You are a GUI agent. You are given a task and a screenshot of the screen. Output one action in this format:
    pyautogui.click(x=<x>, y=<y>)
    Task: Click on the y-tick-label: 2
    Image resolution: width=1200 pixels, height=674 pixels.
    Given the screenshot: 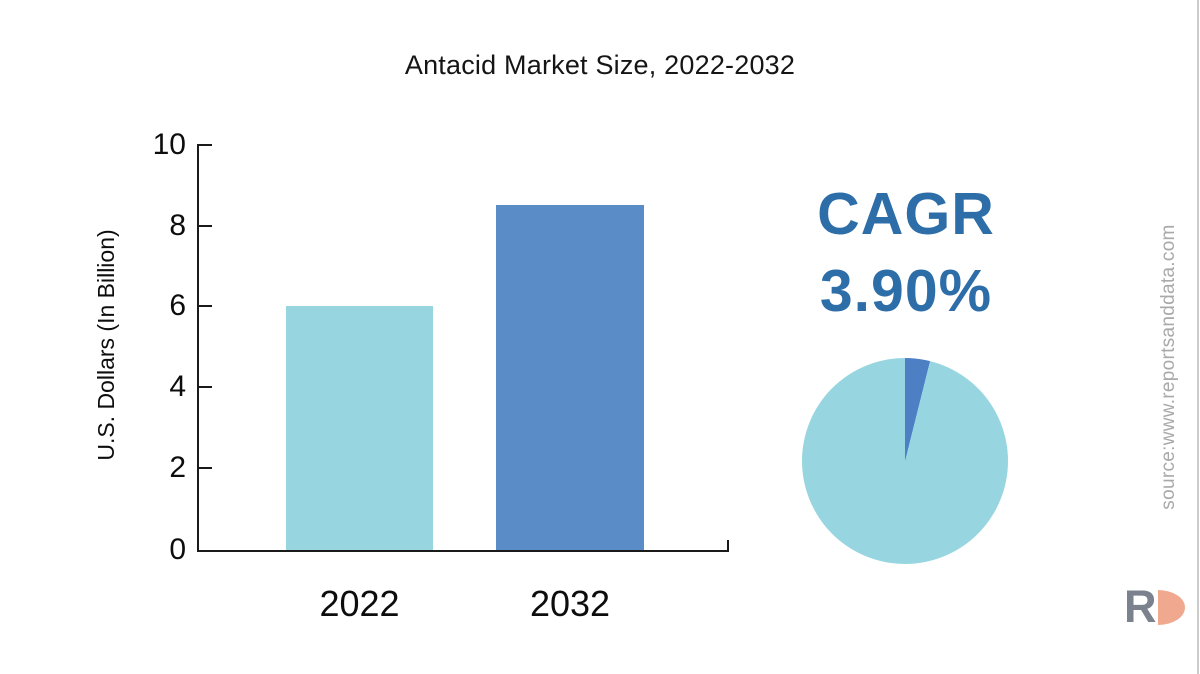 What is the action you would take?
    pyautogui.click(x=177, y=467)
    